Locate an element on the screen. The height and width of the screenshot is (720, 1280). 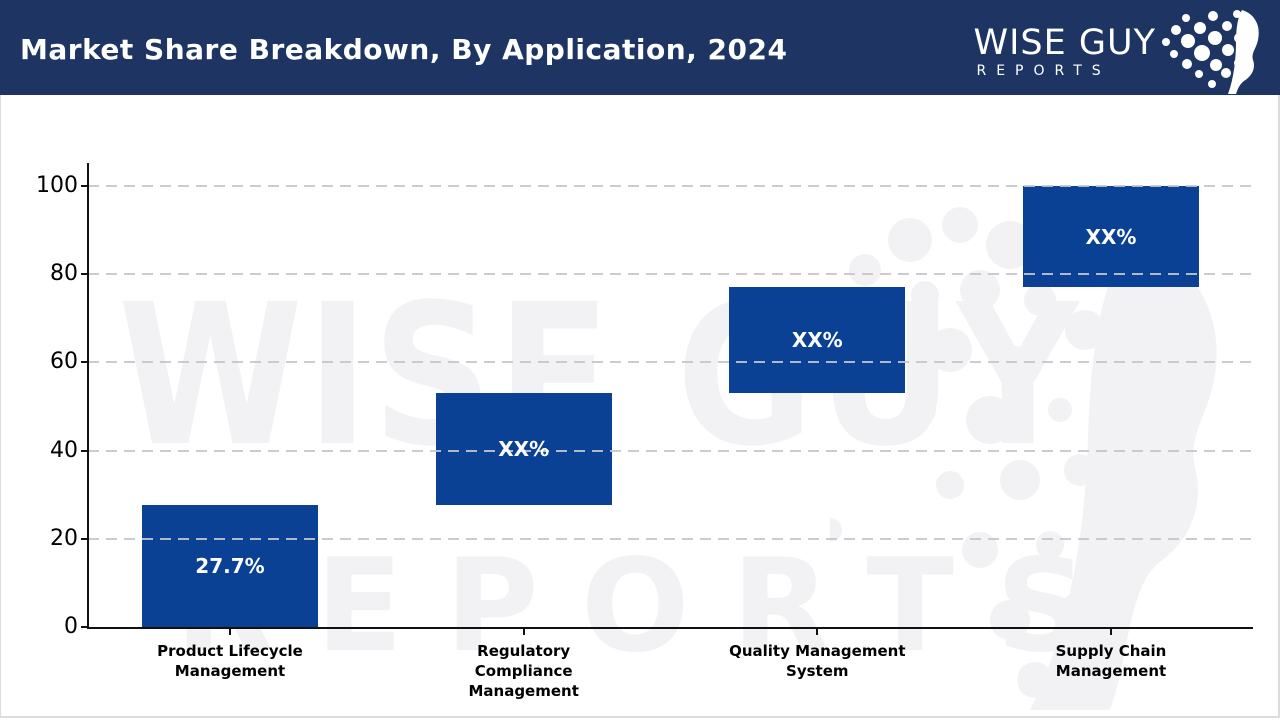
category-label-line: System is located at coordinates (817, 671).